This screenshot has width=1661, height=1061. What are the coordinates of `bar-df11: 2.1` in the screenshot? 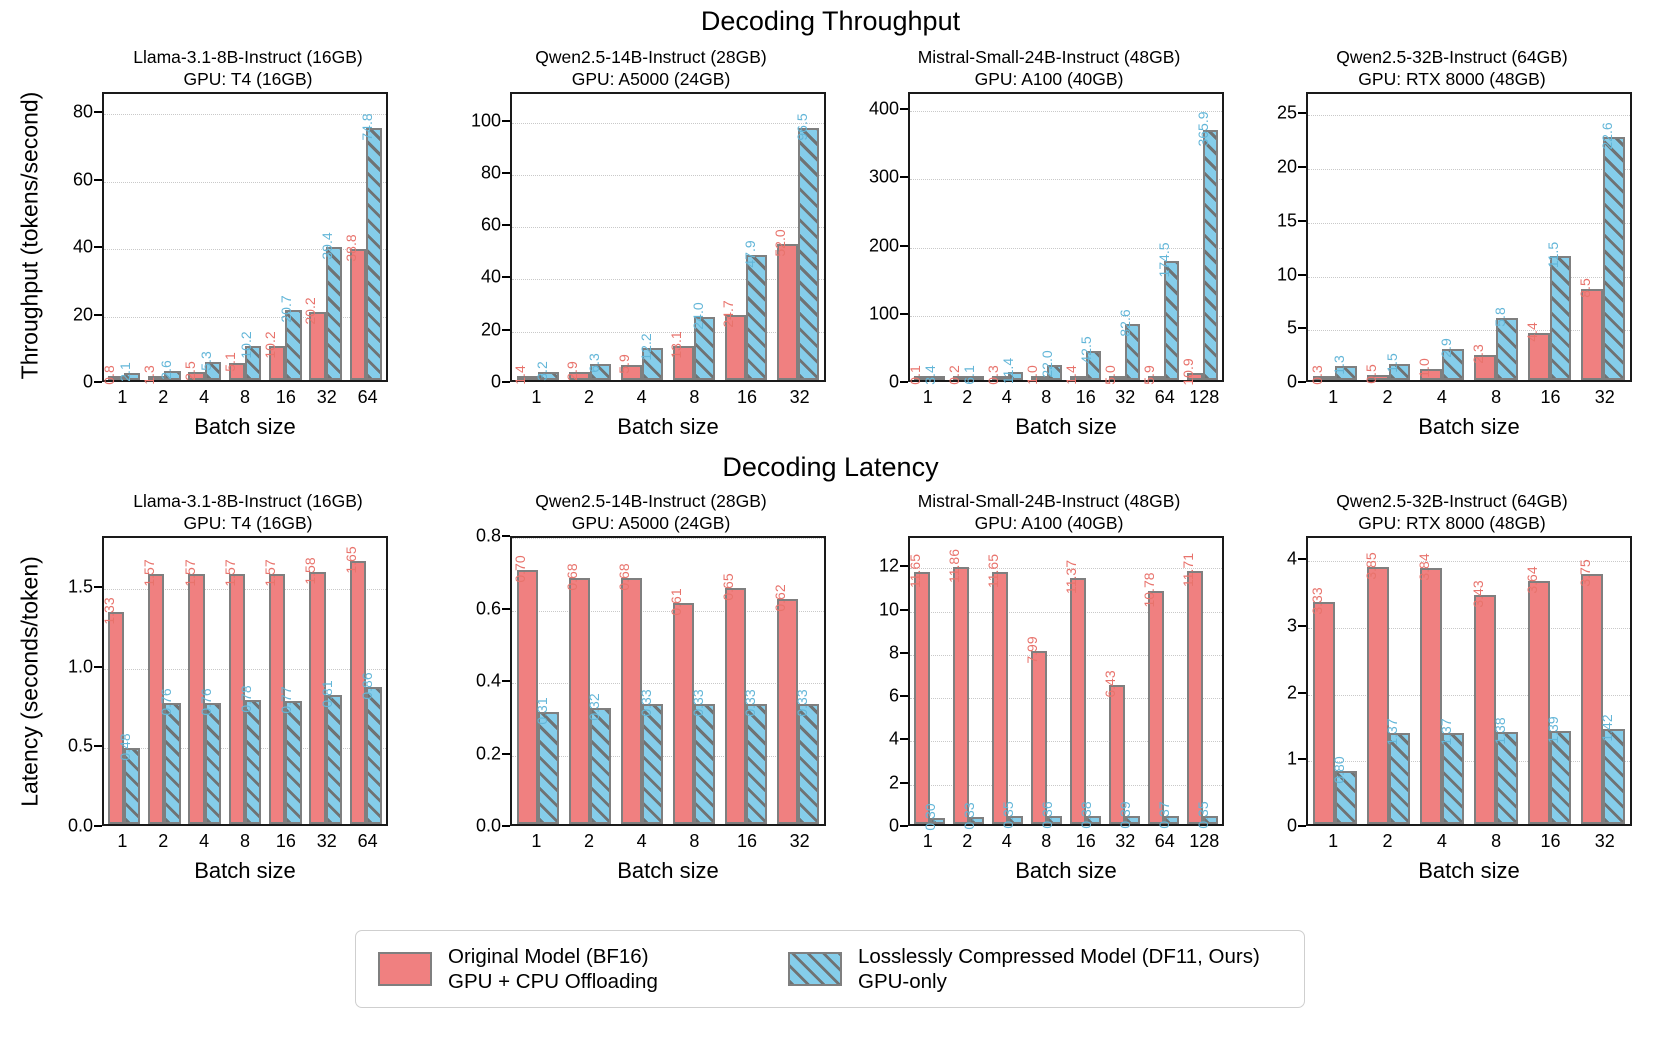 It's located at (129, 372).